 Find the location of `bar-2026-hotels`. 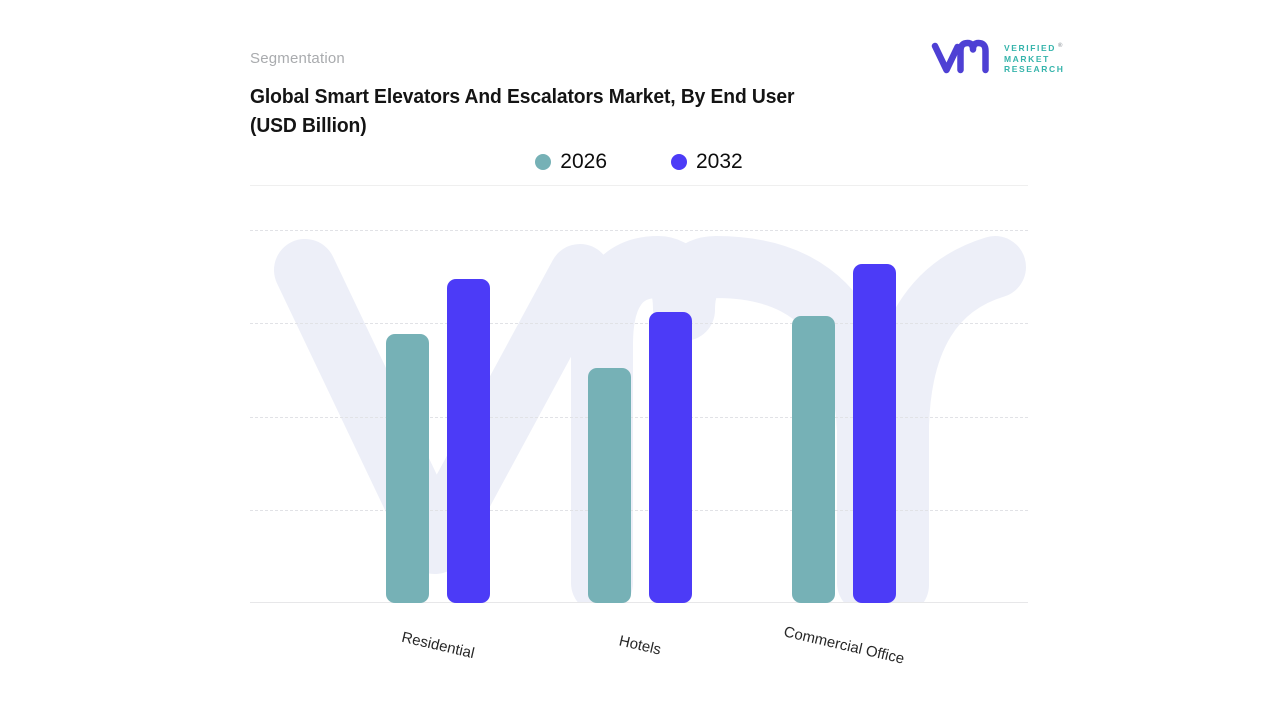

bar-2026-hotels is located at coordinates (609, 485).